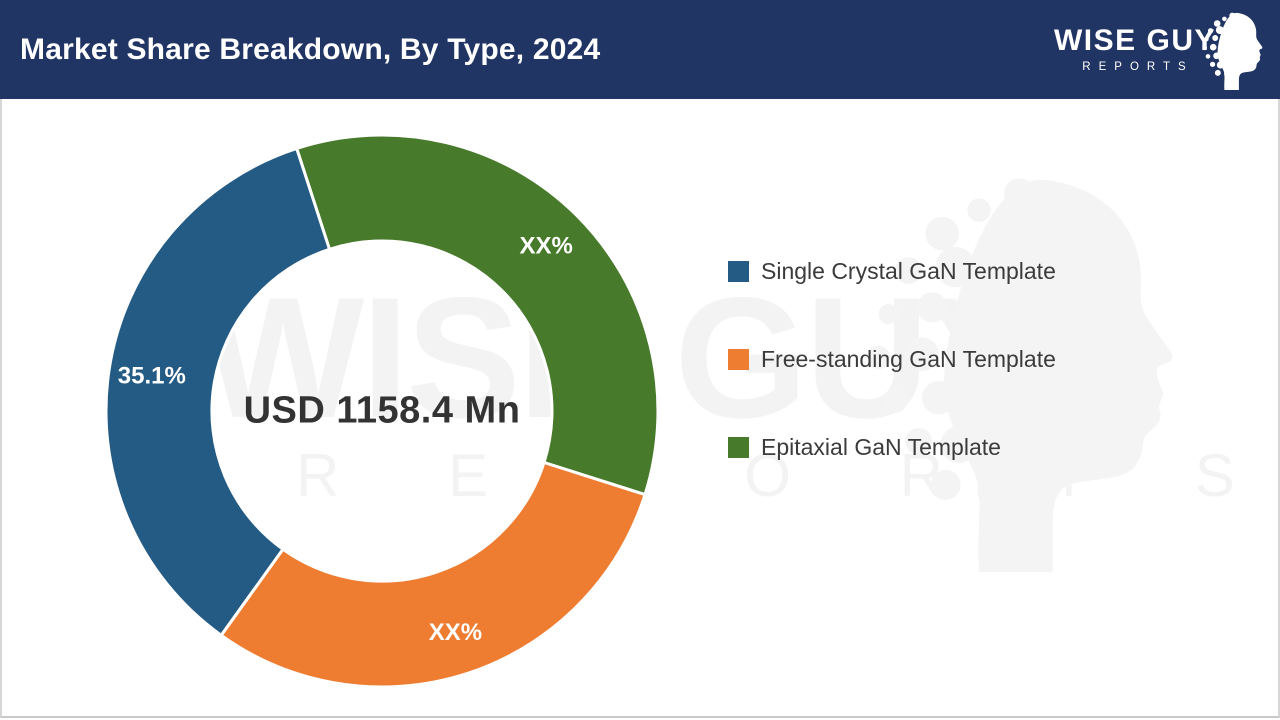  What do you see at coordinates (477, 315) in the screenshot?
I see `donut-slice-epitaxial-gan-template` at bounding box center [477, 315].